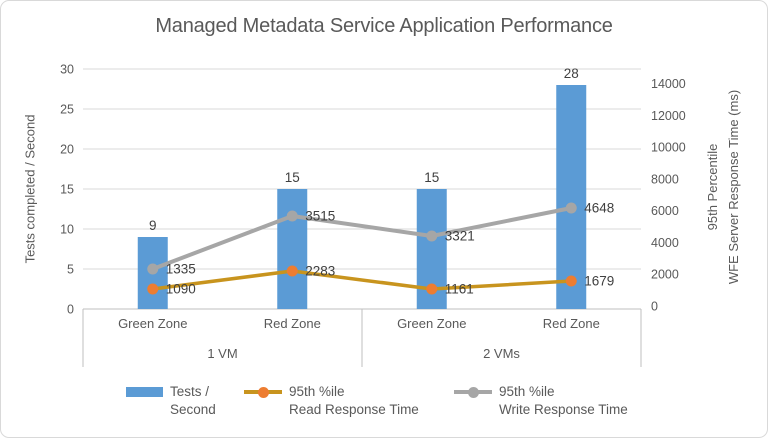 This screenshot has height=438, width=768. Describe the element at coordinates (67, 150) in the screenshot. I see `left-axis-tick-label: 20` at that location.